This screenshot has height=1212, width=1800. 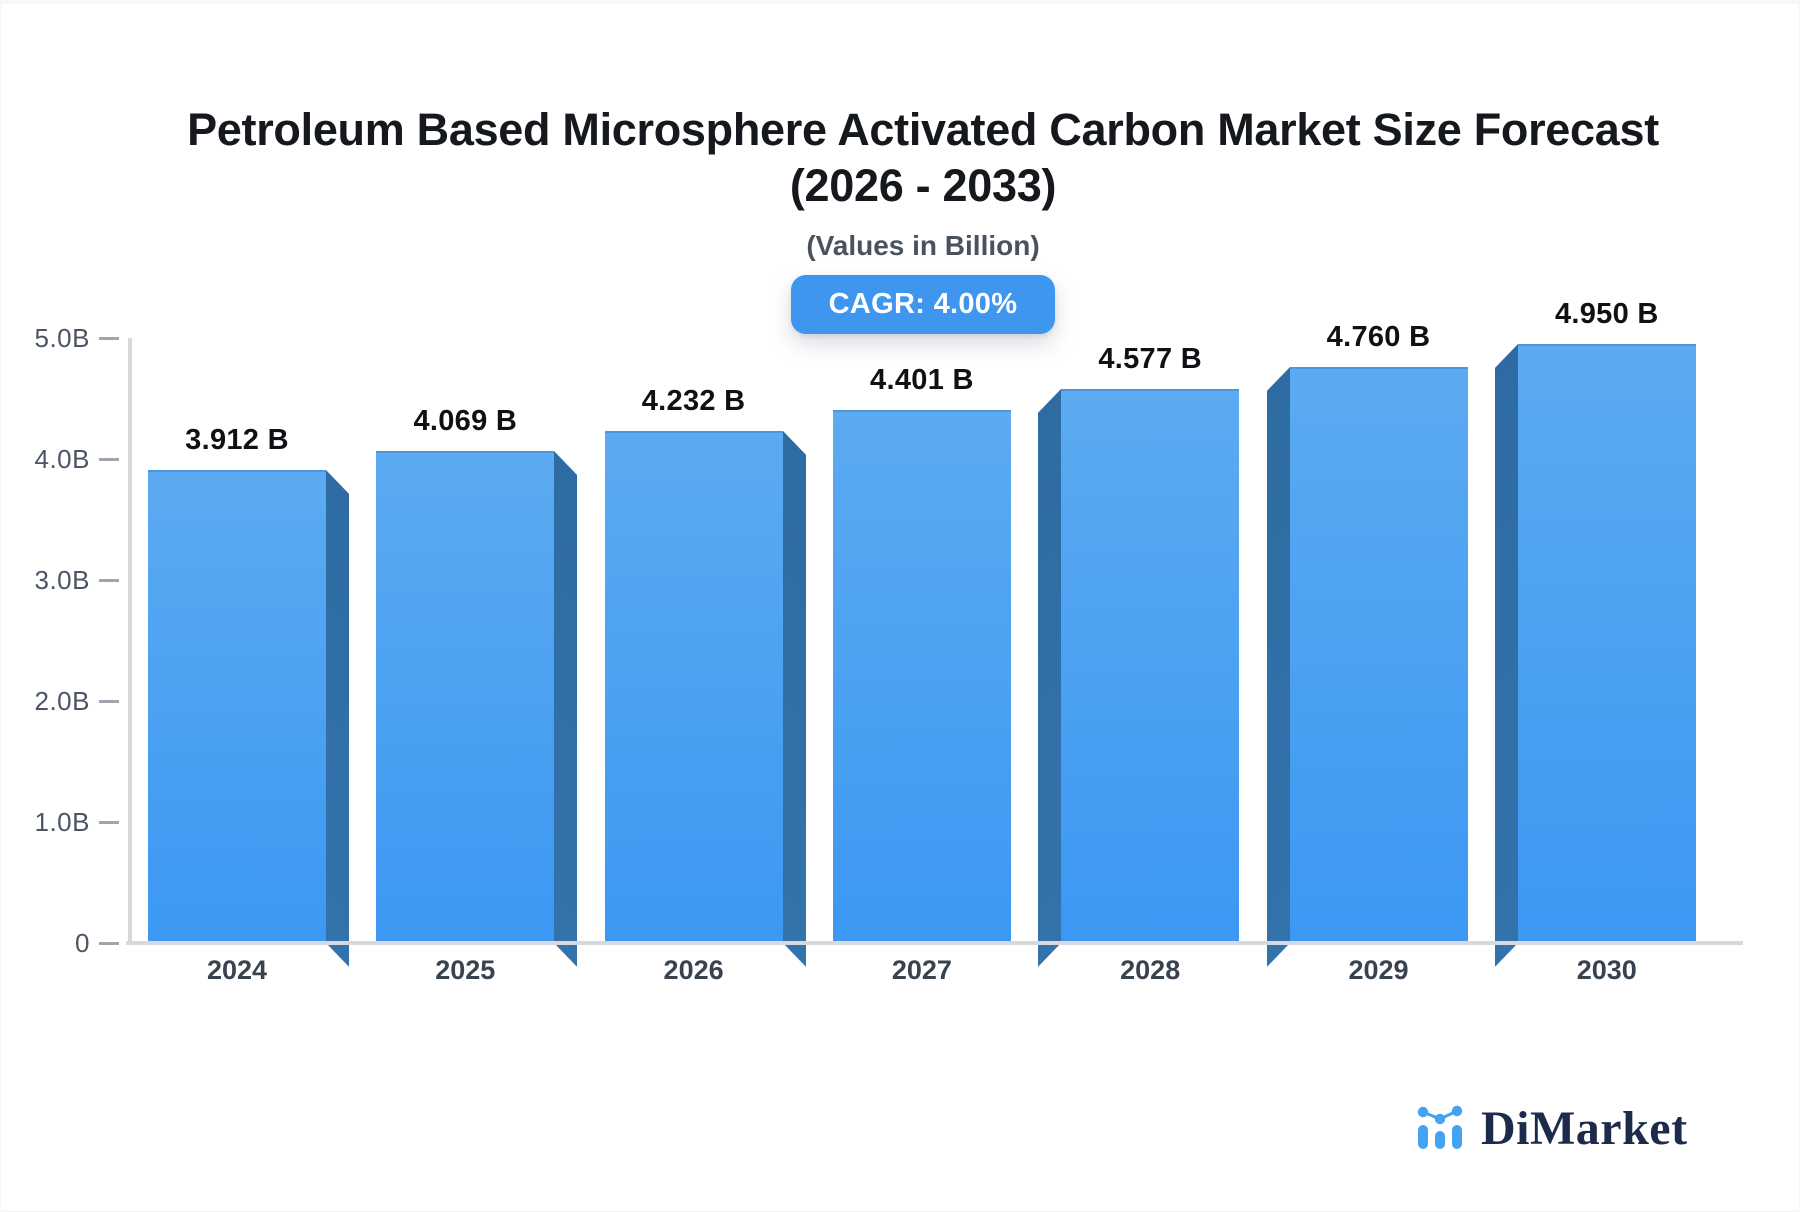 I want to click on bar-value-label-2024: 3.912 B, so click(x=237, y=439).